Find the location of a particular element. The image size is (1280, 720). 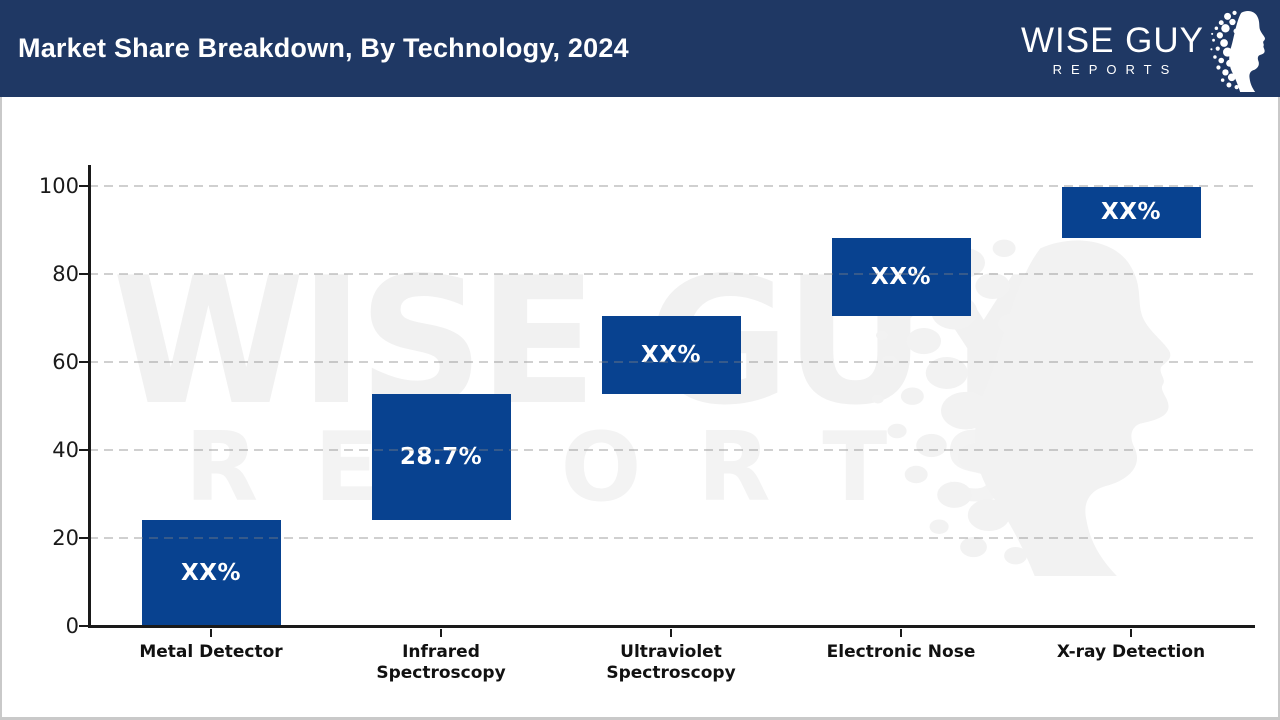

watermark-subtitle: REPORTS is located at coordinates (626, 468).